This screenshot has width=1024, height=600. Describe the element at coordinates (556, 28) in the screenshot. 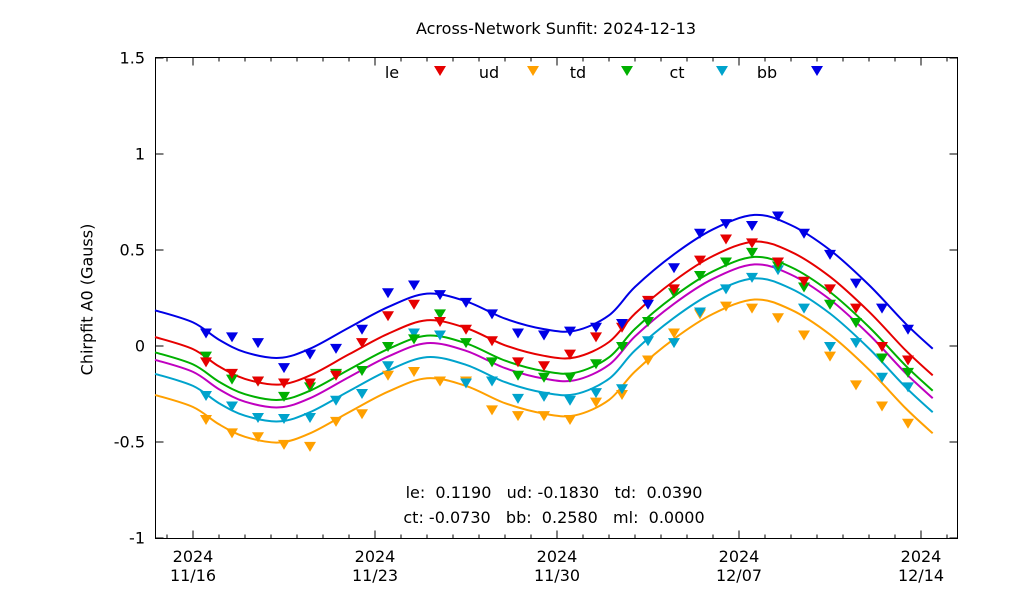

I see `chart-title: Across-Network Sunfit: 2024-12-13` at that location.